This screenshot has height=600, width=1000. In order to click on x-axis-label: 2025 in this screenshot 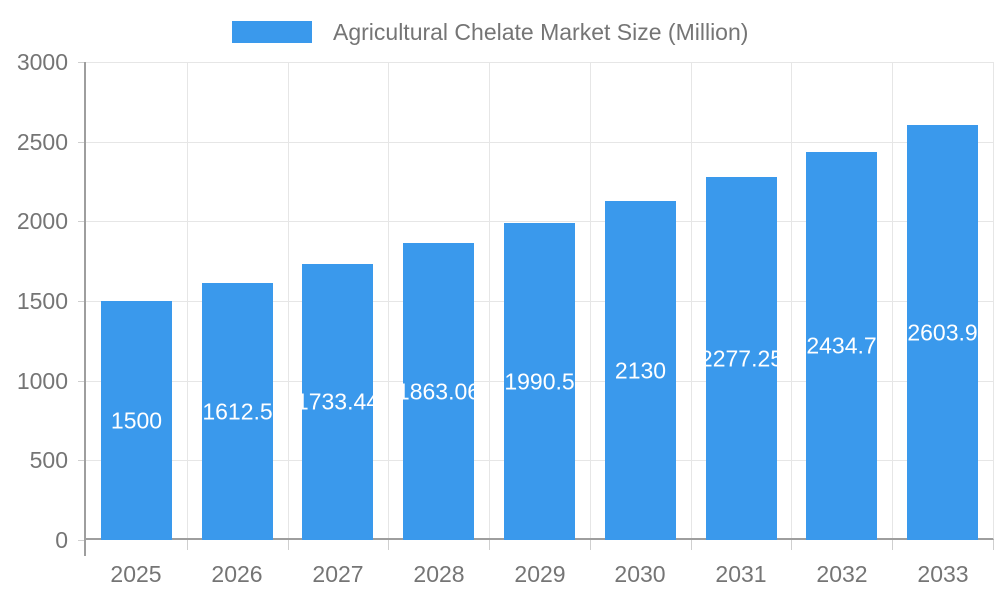, I will do `click(136, 574)`.